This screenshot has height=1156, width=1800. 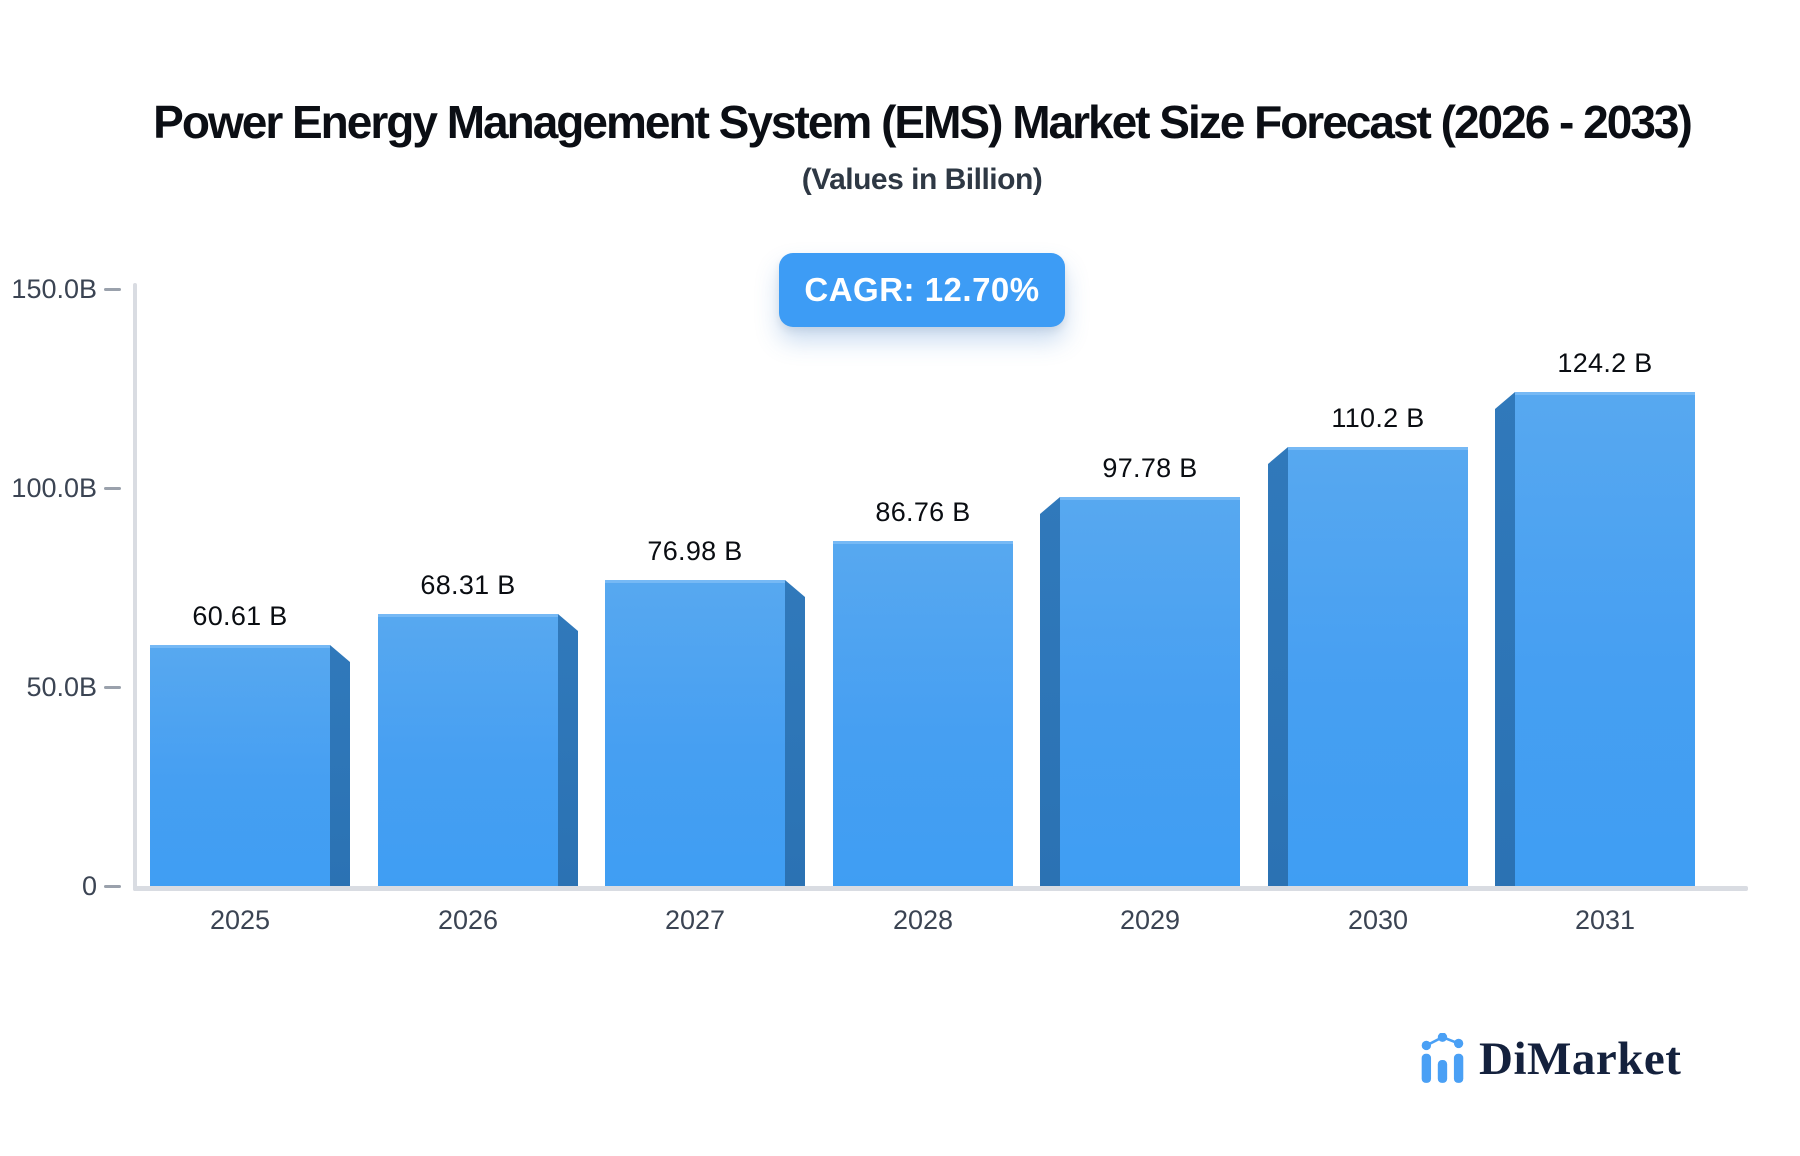 I want to click on brand-name: DiMarket, so click(x=1580, y=1059).